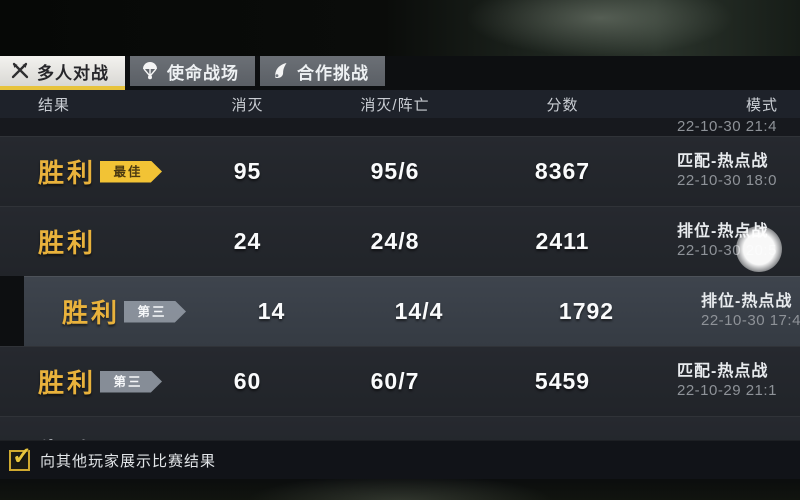 The height and width of the screenshot is (500, 800). Describe the element at coordinates (131, 171) in the screenshot. I see `rank-badge: 最佳` at that location.